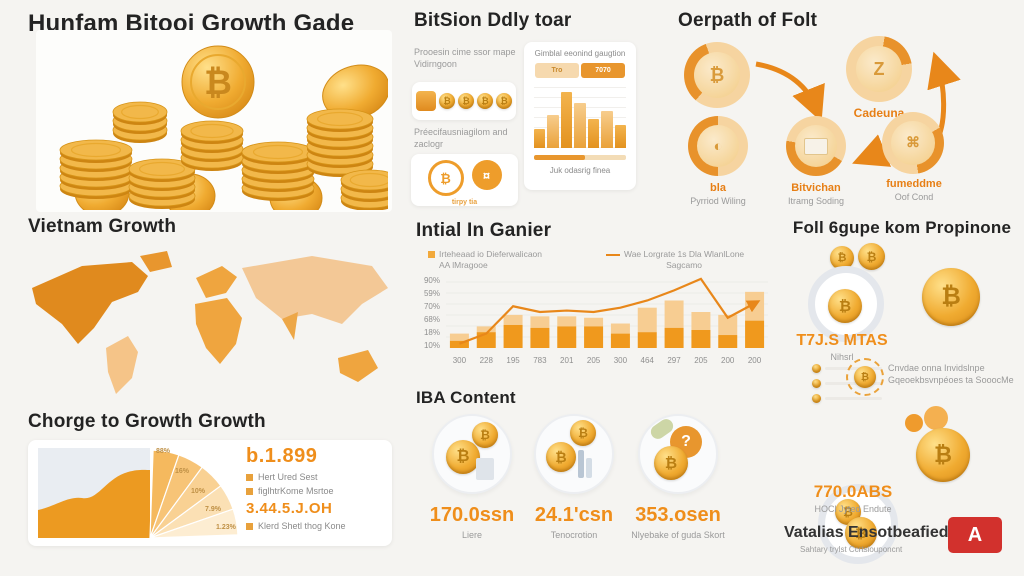 The height and width of the screenshot is (576, 1024). I want to click on iba-stat-block: ? ₿ 353.osen Nlyebake of guda Skort, so click(678, 477).